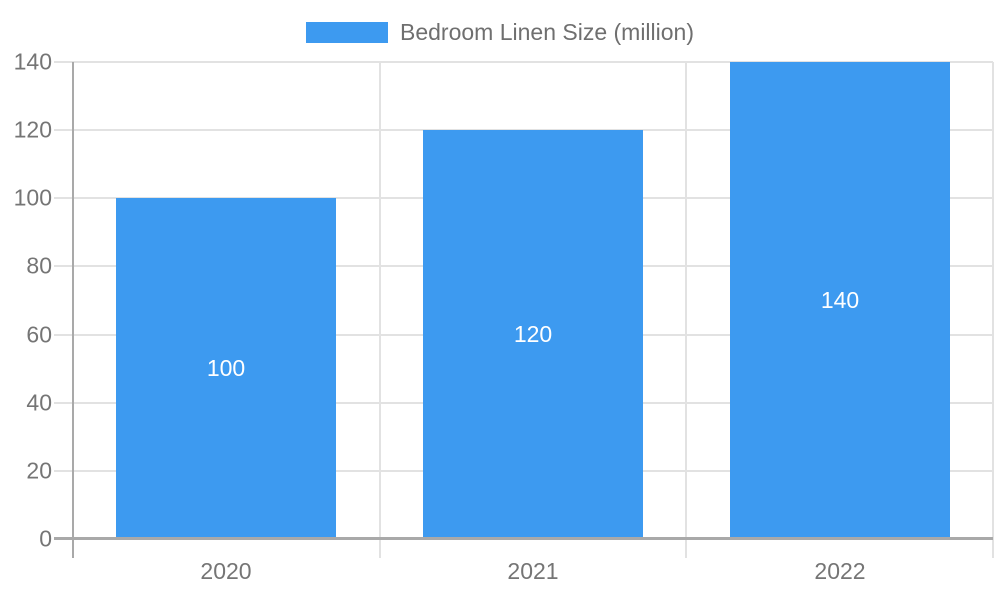 The width and height of the screenshot is (1000, 600). What do you see at coordinates (39, 334) in the screenshot?
I see `y-tick-label: 60` at bounding box center [39, 334].